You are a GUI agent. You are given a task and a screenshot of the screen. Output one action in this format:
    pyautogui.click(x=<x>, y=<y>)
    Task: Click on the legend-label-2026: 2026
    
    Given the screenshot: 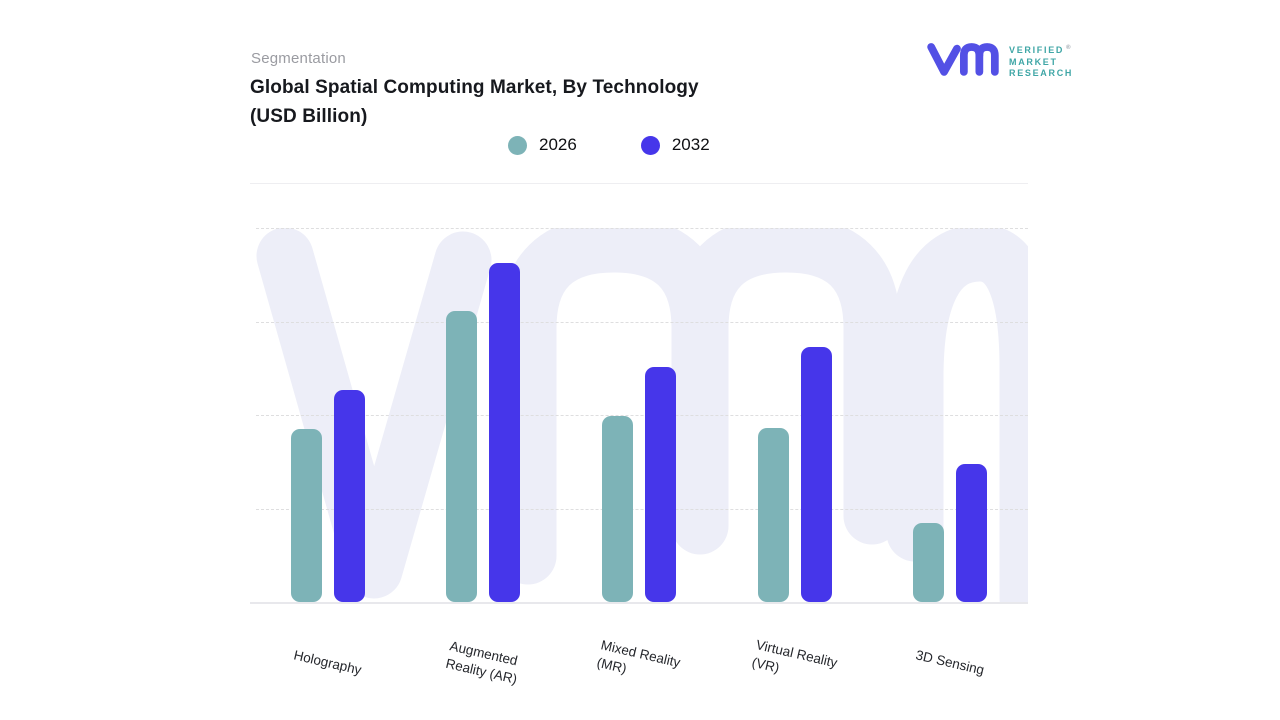 What is the action you would take?
    pyautogui.click(x=558, y=144)
    